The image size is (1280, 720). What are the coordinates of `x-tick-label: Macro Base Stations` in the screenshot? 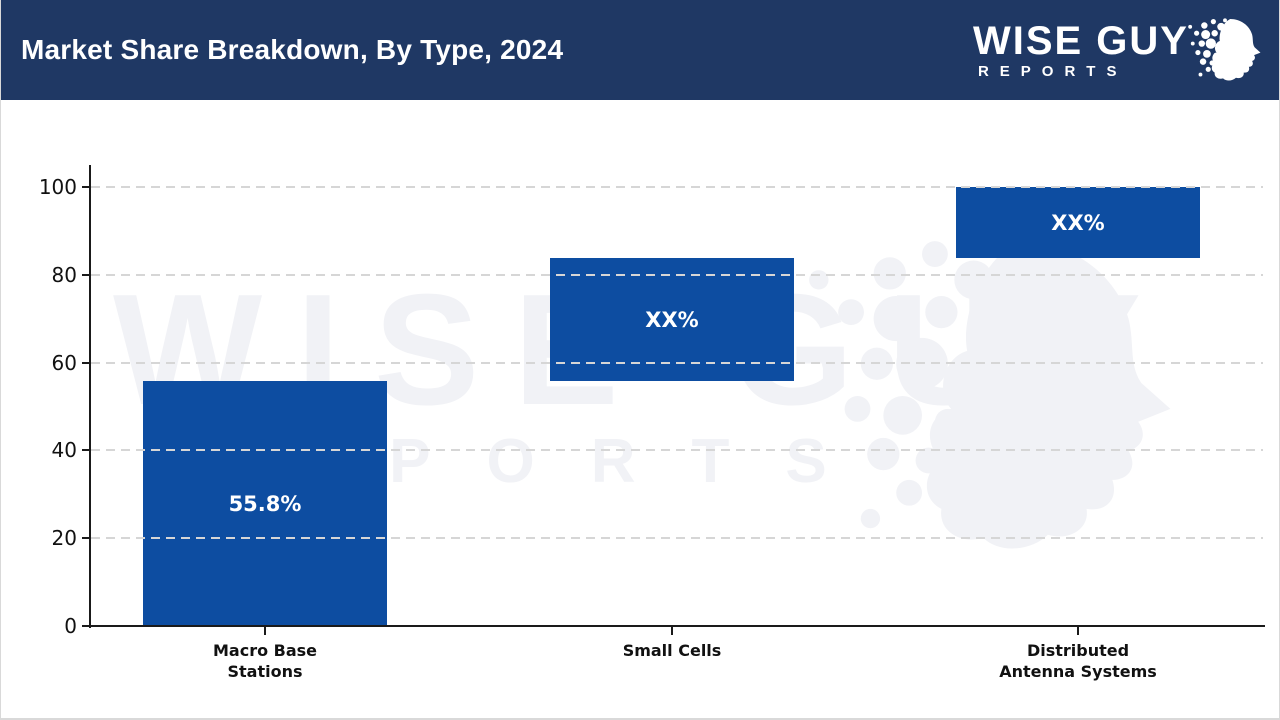 It's located at (265, 661).